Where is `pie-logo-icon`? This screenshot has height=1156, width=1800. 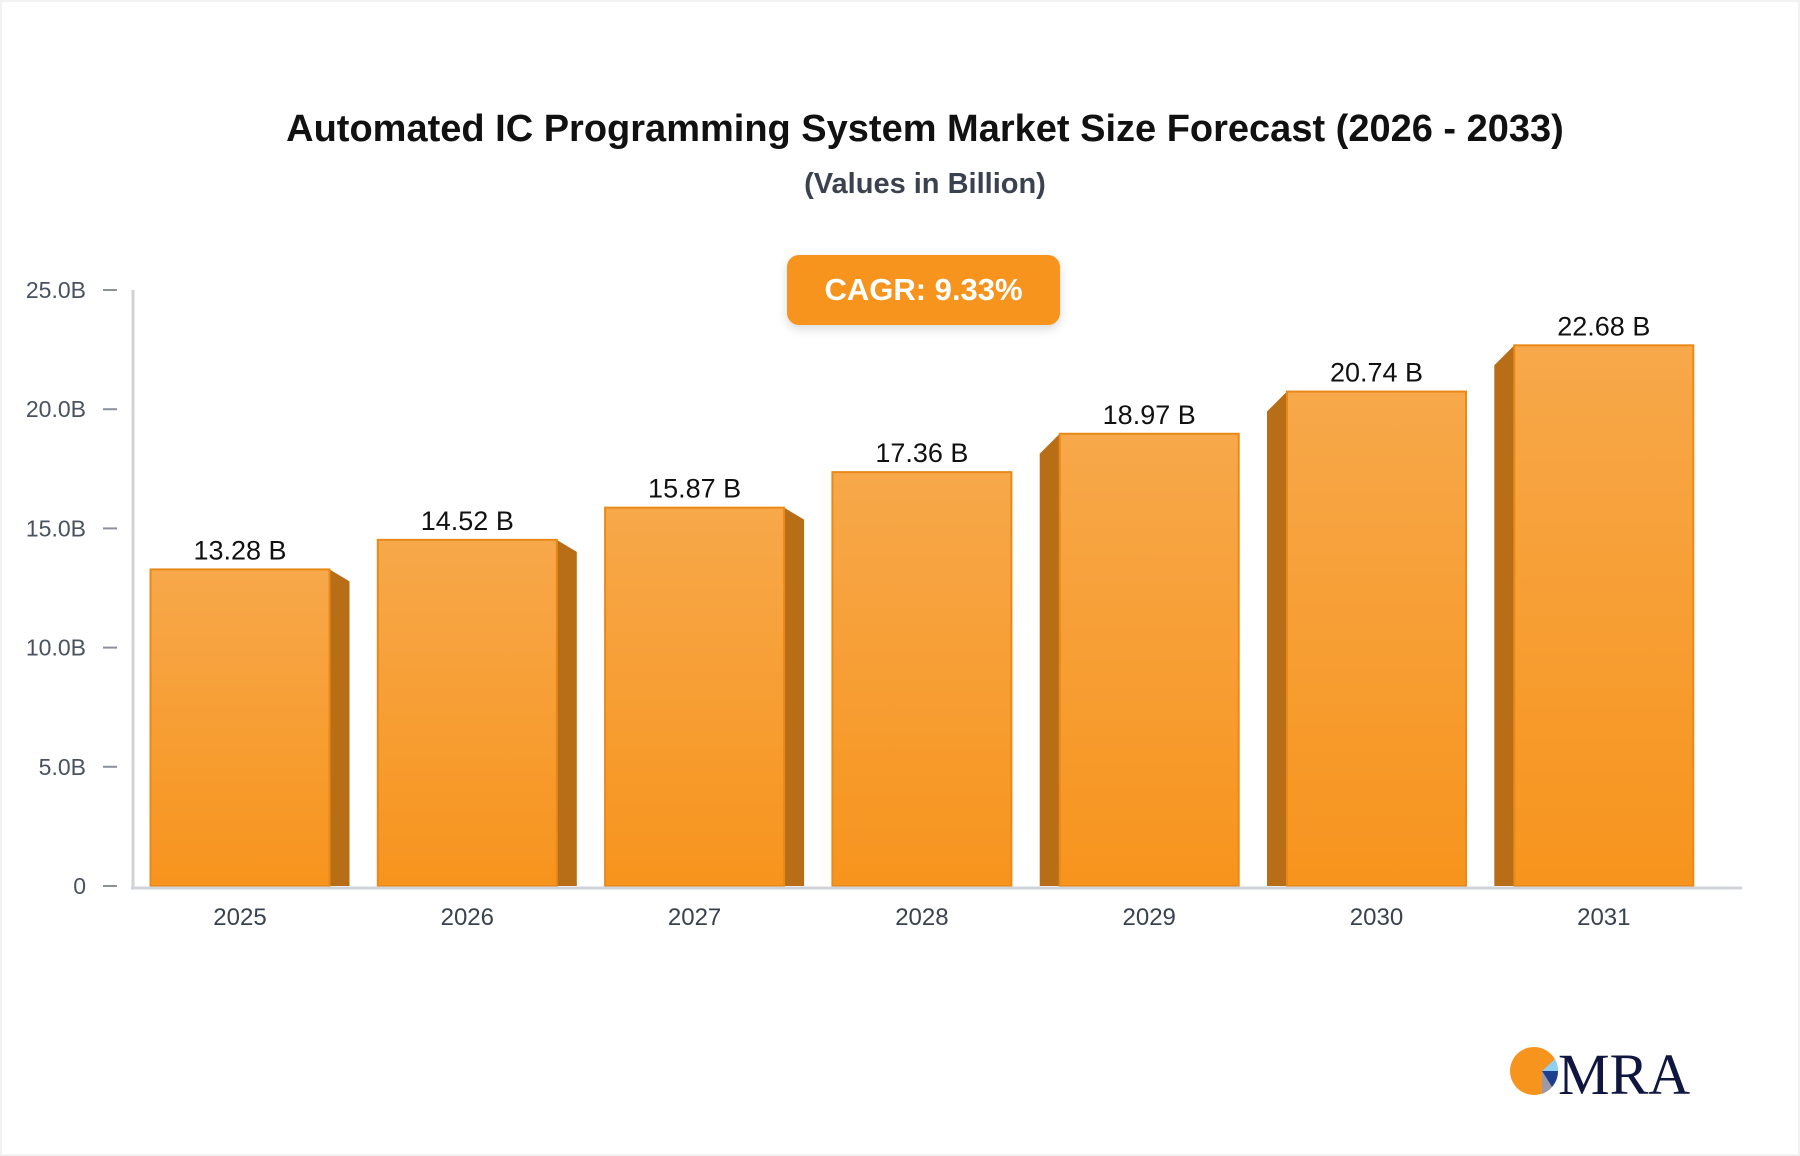 pie-logo-icon is located at coordinates (1534, 1071).